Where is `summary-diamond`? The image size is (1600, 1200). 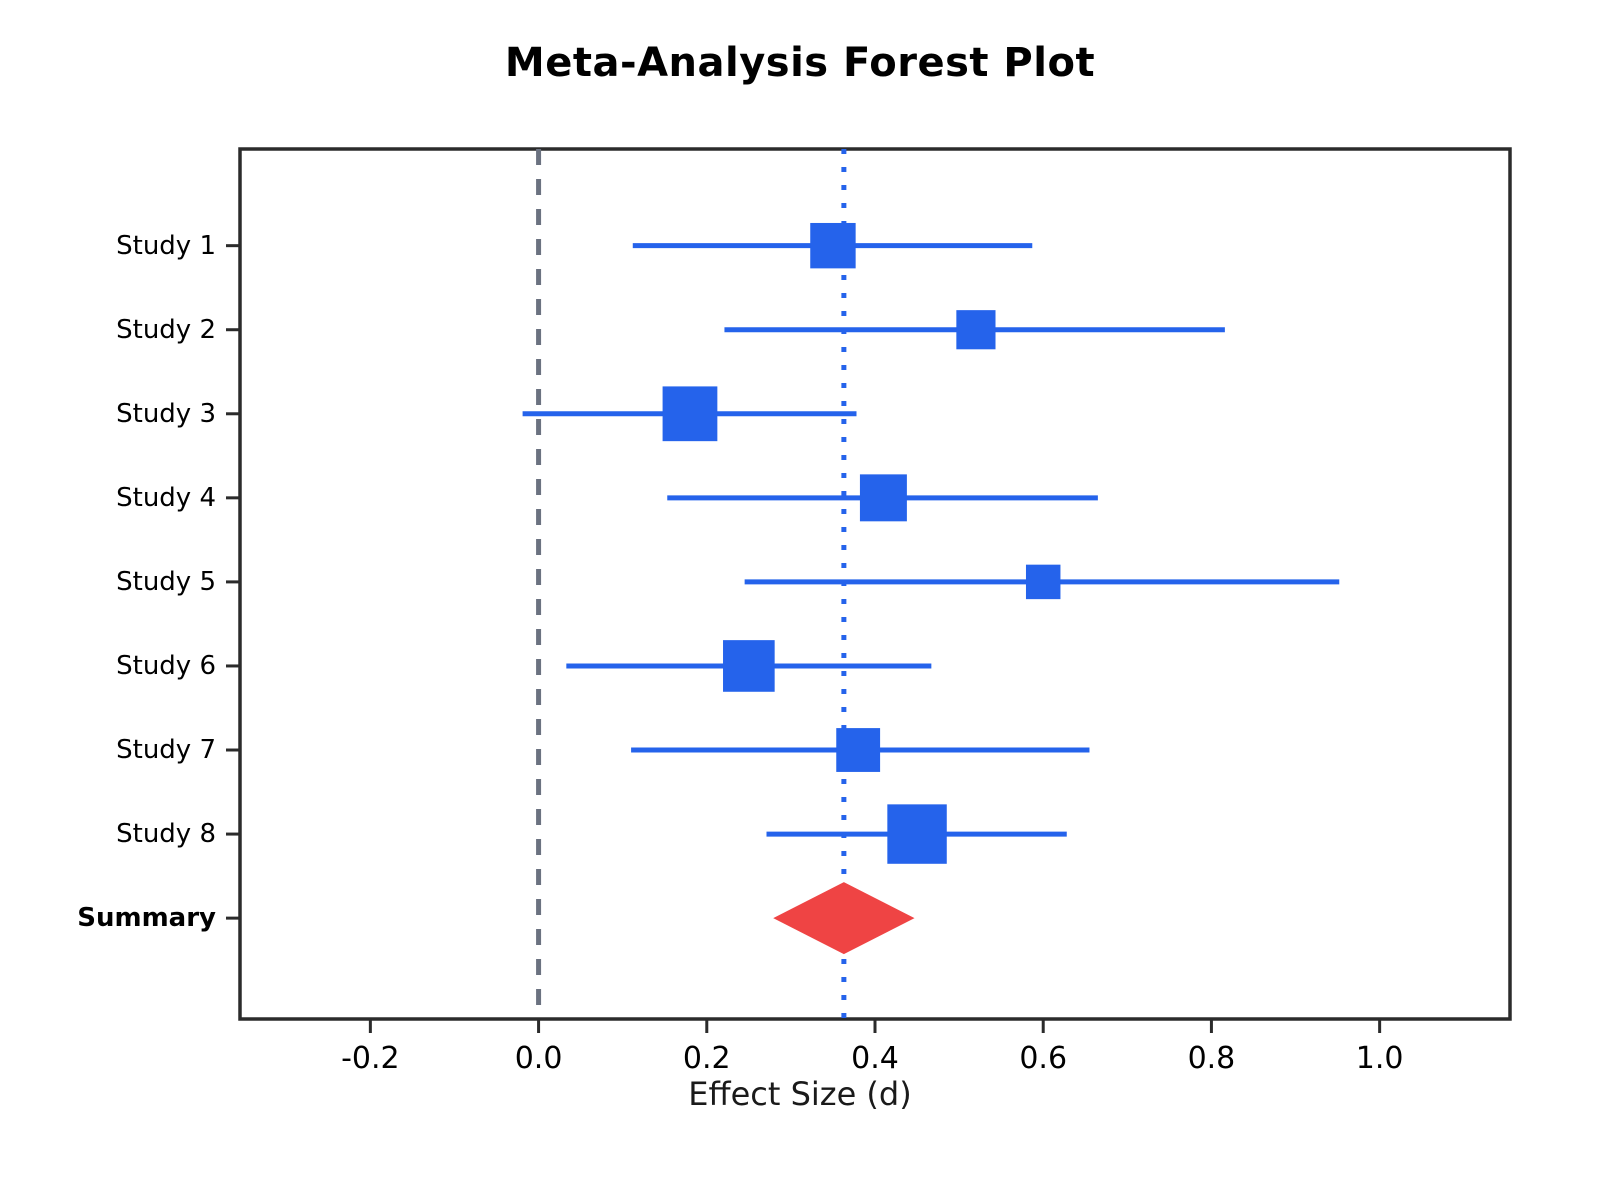
summary-diamond is located at coordinates (844, 918).